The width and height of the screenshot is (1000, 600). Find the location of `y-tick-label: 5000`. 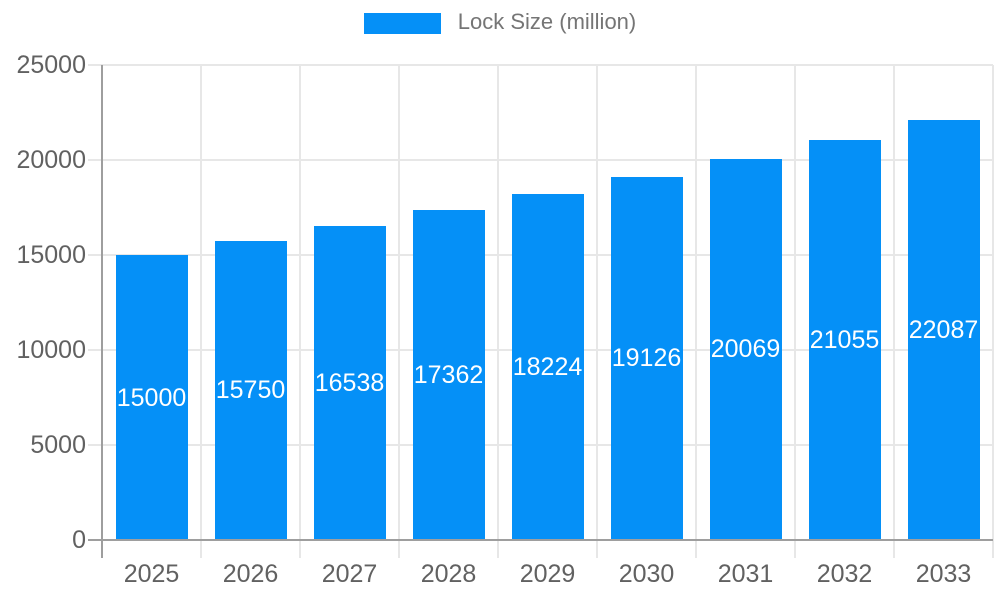

y-tick-label: 5000 is located at coordinates (58, 445).